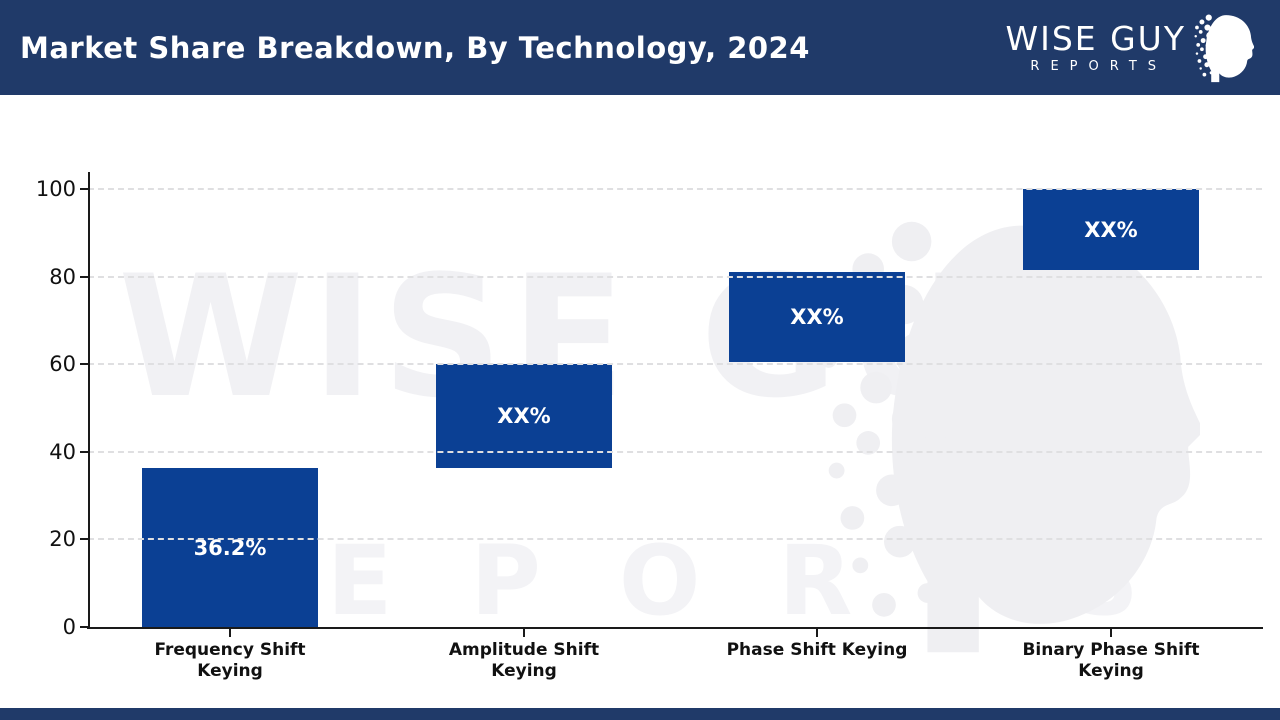 The image size is (1280, 720). What do you see at coordinates (1095, 38) in the screenshot?
I see `brand-name: WISE GUY` at bounding box center [1095, 38].